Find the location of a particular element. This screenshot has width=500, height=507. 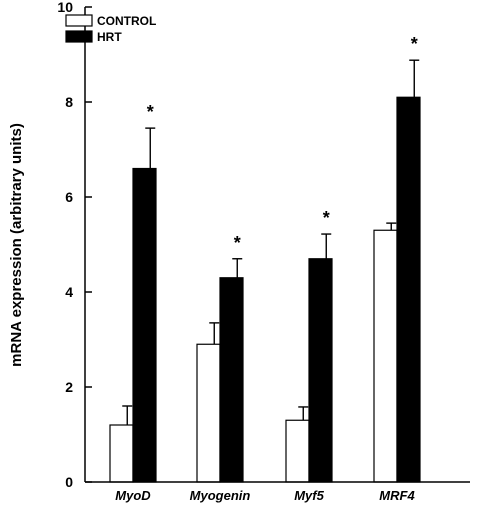

y-axis: 0 2 4 6 8 10 is located at coordinates (74, 245).